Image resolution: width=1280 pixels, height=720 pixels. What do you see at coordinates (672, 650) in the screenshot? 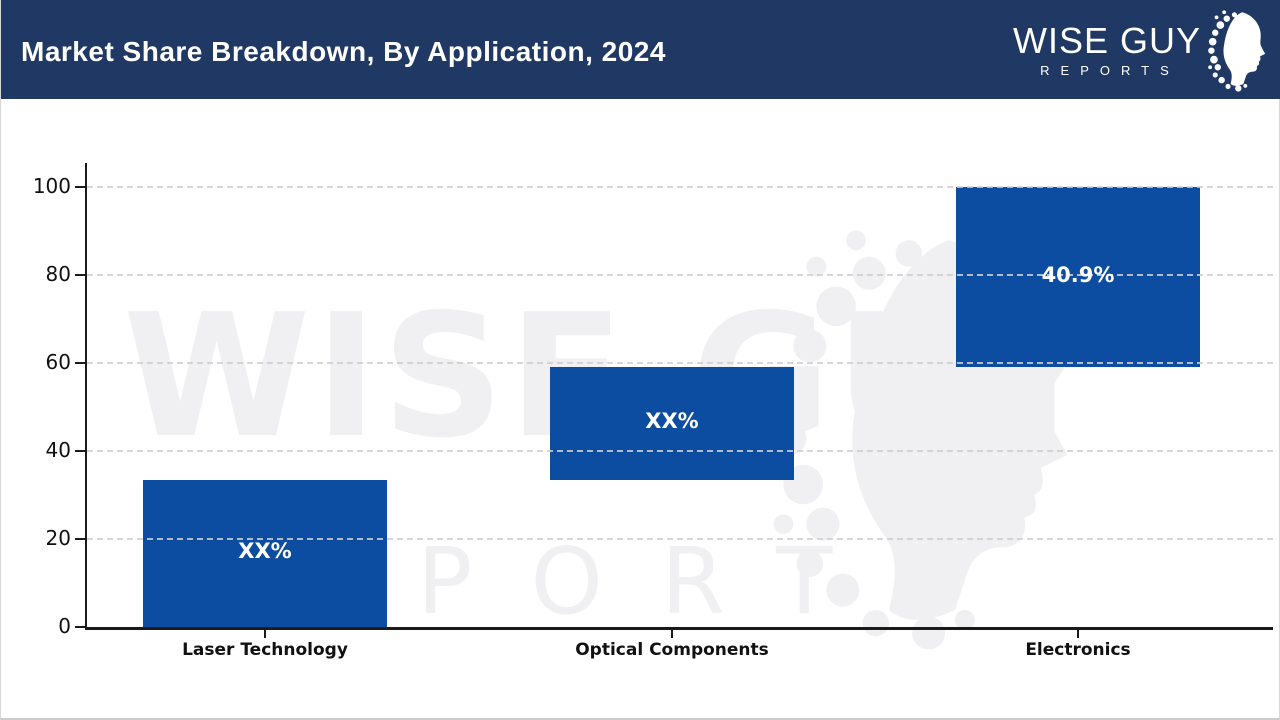
I see `category-label: Optical Components` at bounding box center [672, 650].